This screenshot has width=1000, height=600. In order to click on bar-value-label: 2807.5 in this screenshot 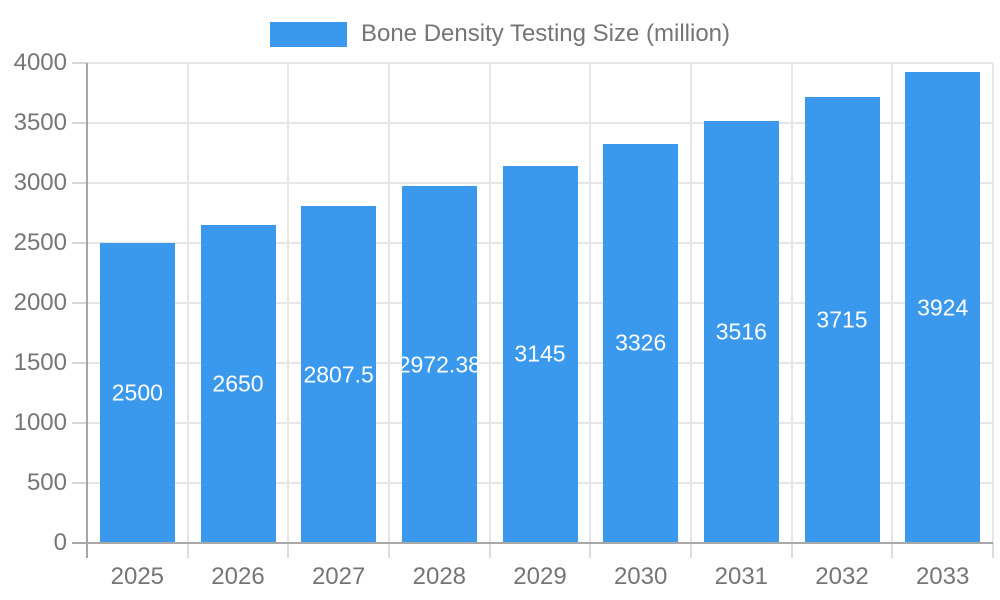, I will do `click(338, 374)`.